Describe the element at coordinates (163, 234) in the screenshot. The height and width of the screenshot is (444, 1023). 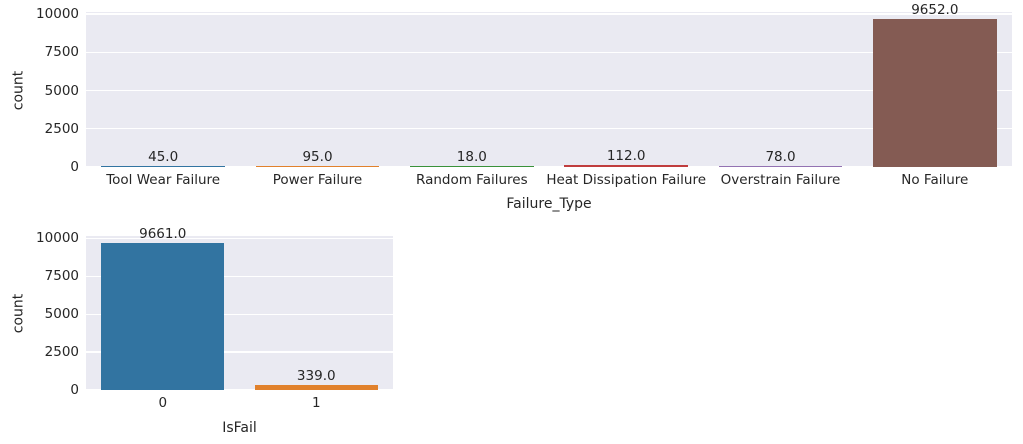
I see `bar-value-label: 9661.0` at that location.